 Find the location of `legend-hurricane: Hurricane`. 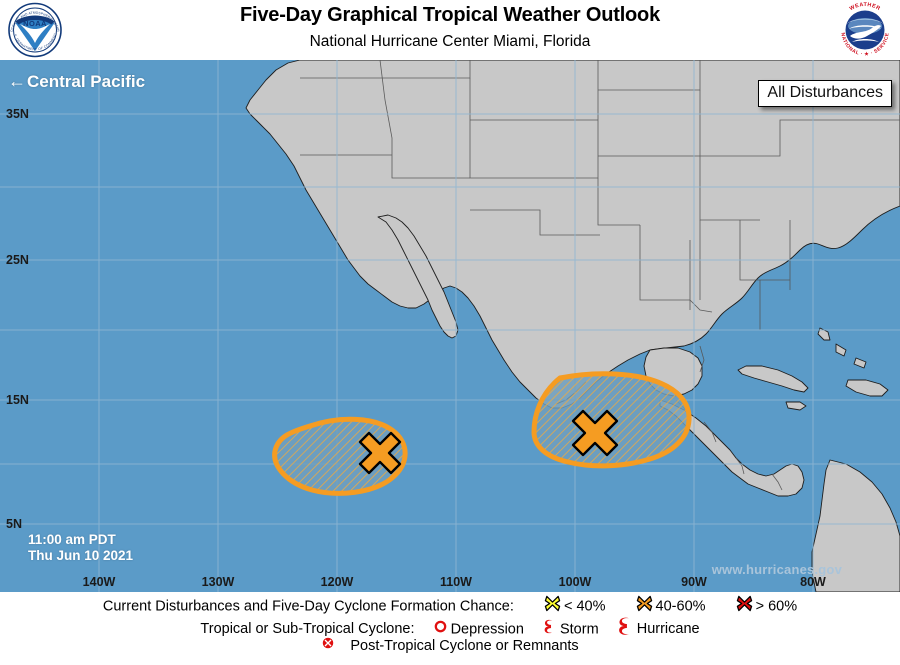

legend-hurricane: Hurricane is located at coordinates (658, 629).